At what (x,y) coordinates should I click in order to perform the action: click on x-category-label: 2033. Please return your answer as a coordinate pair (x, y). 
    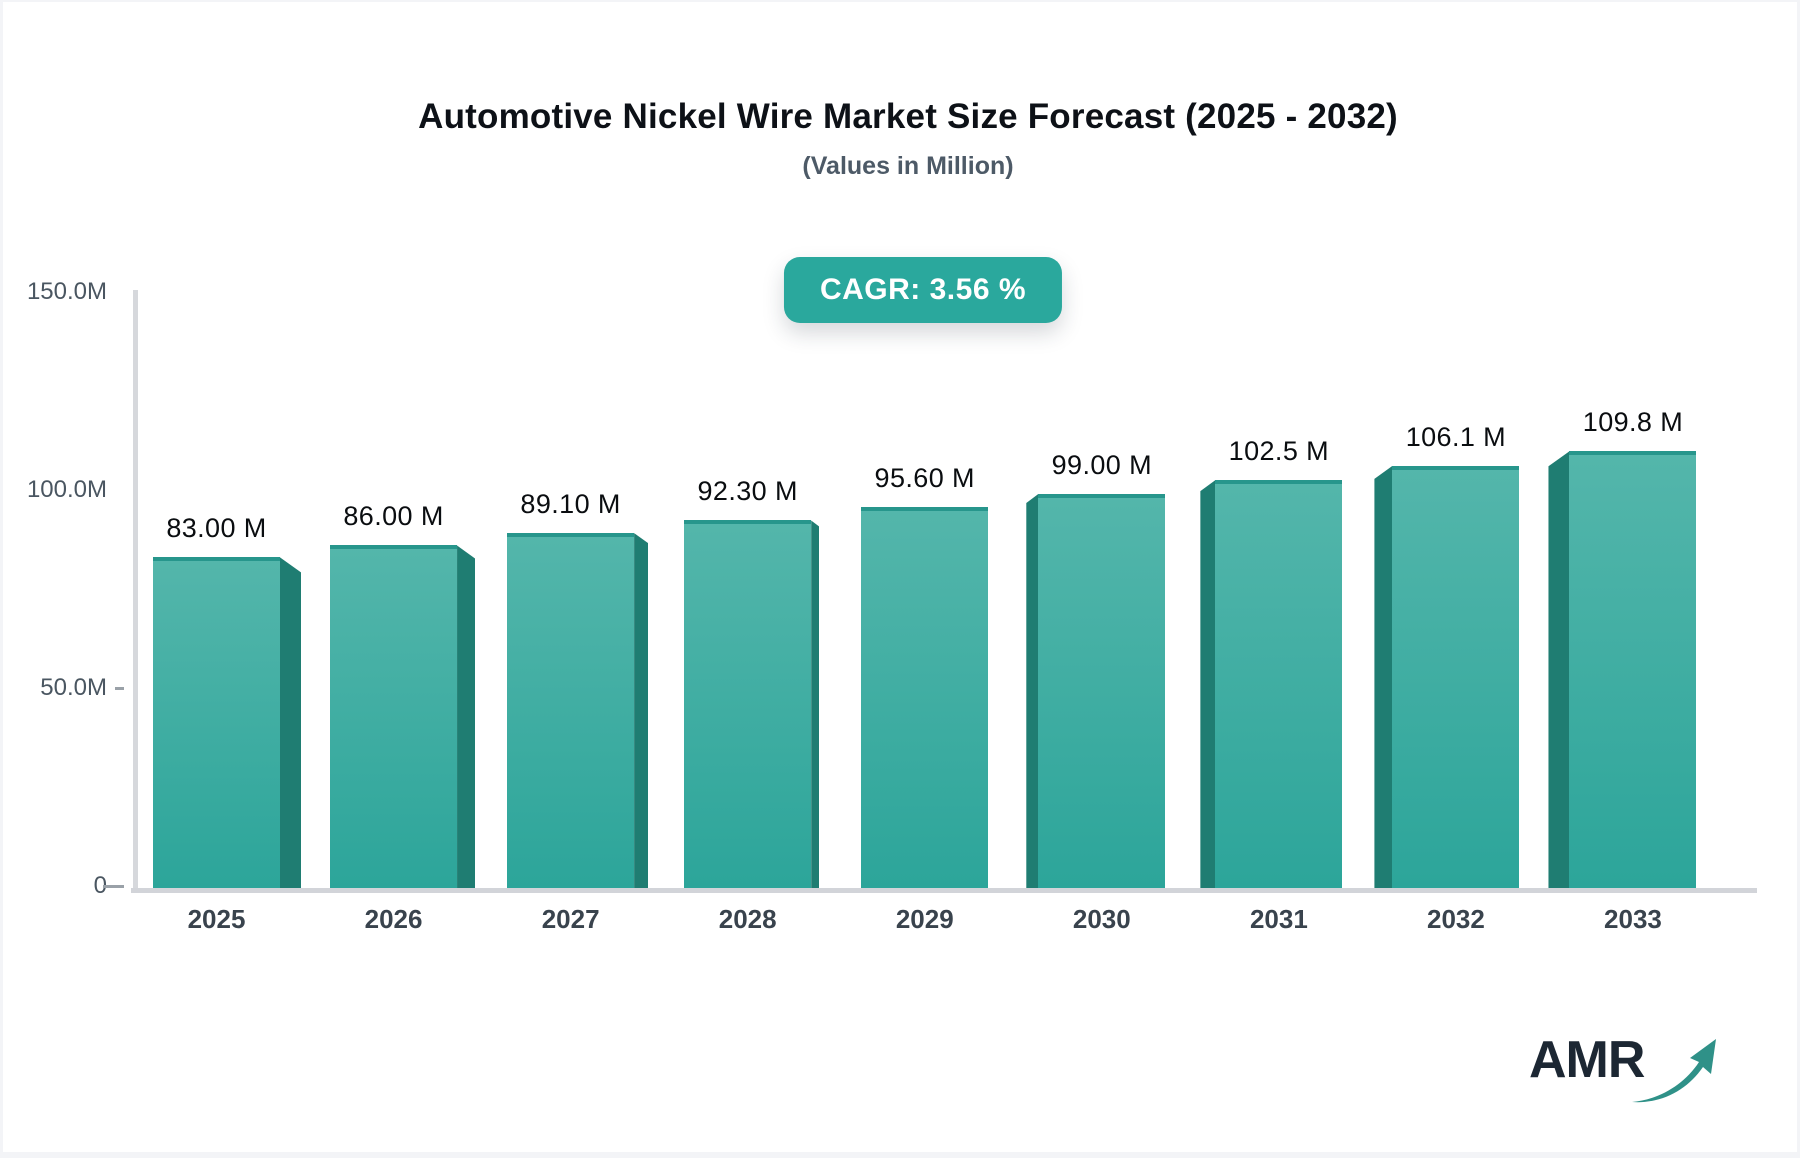
    Looking at the image, I should click on (1633, 919).